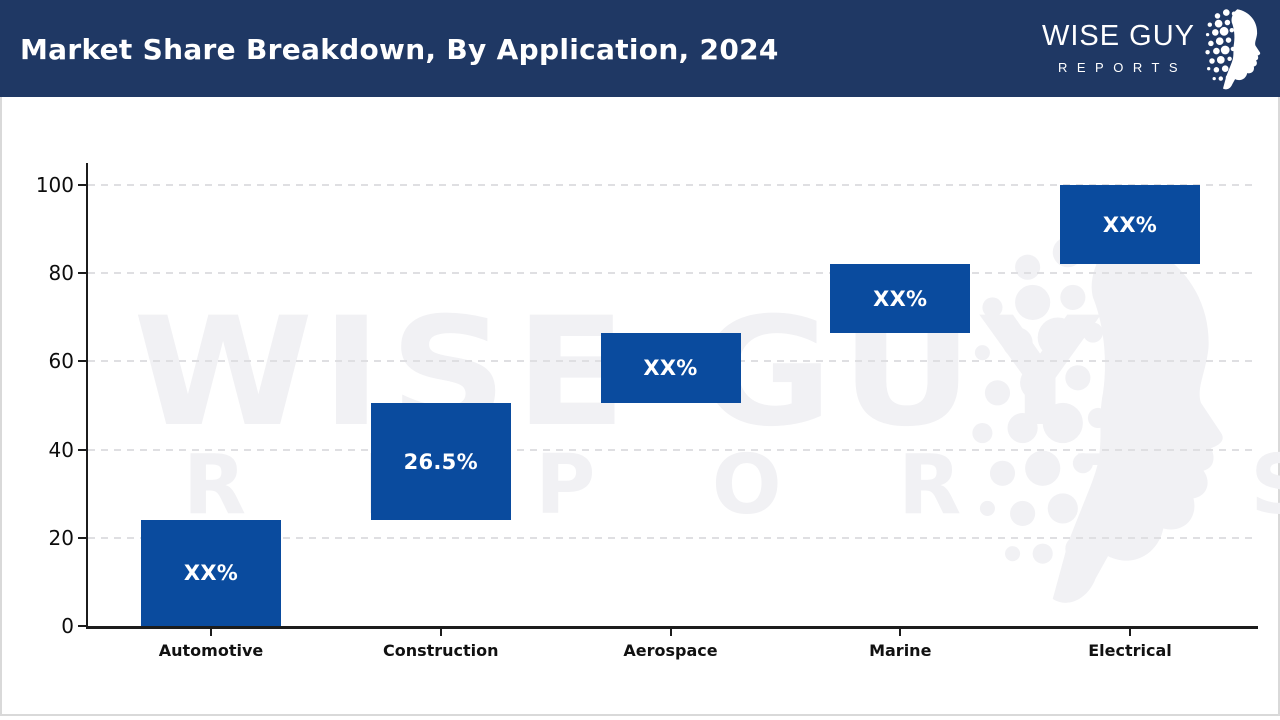  I want to click on brand-logo: WISE GUY REPORTS, so click(1152, 49).